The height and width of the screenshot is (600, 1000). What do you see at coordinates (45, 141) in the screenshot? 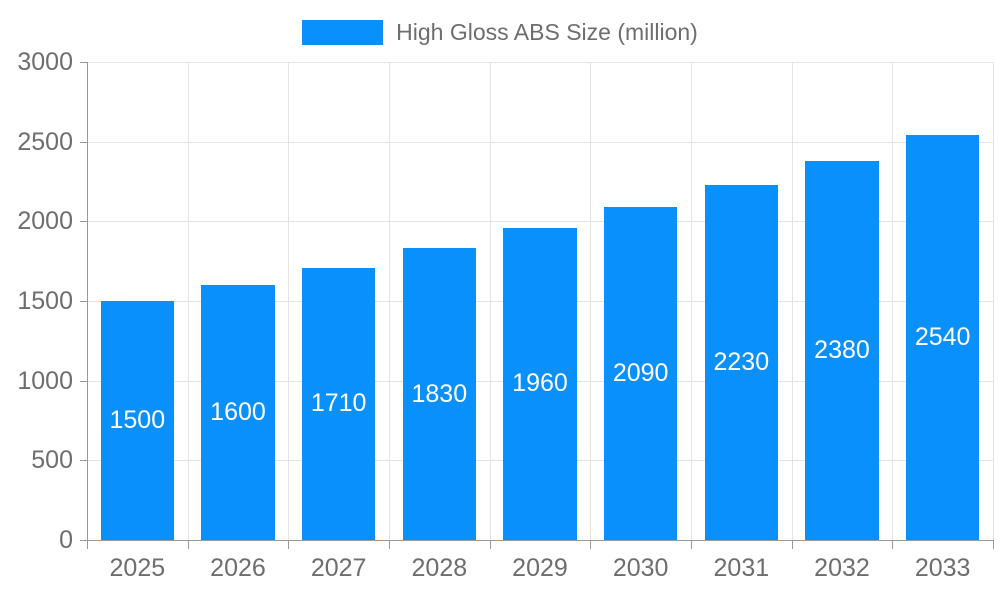
I see `y-axis-label: 2500` at bounding box center [45, 141].